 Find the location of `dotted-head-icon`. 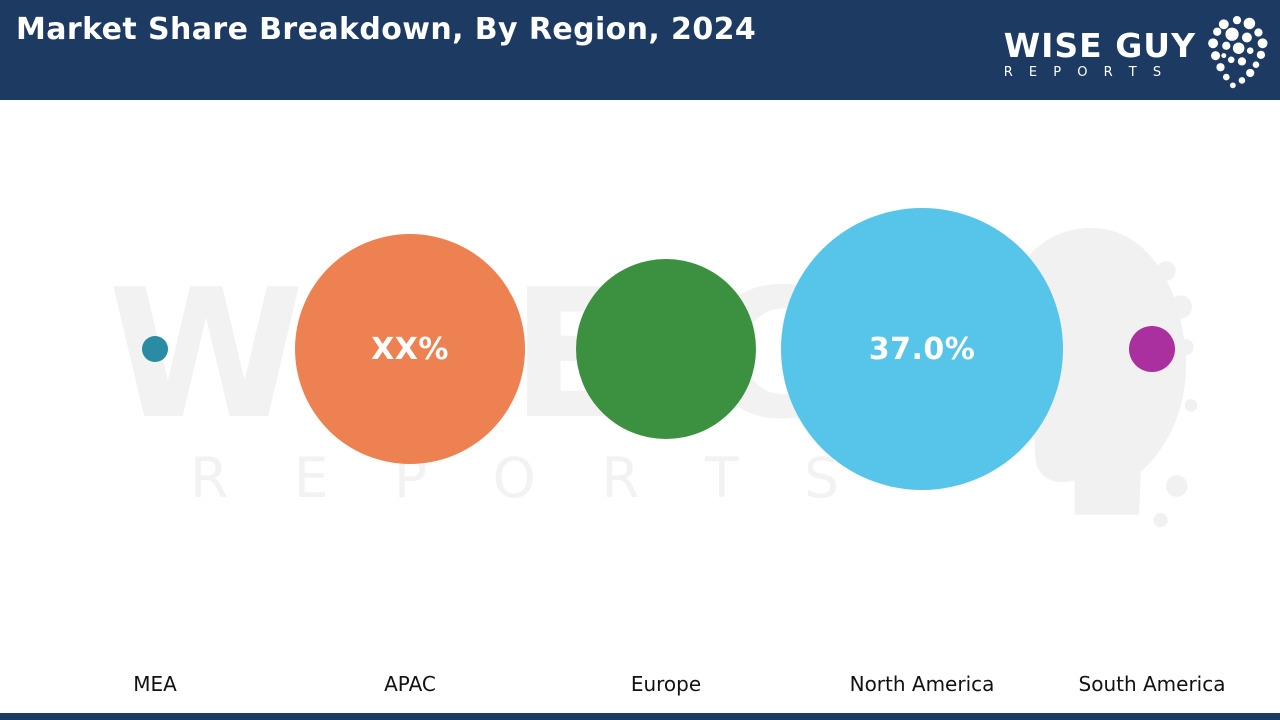

dotted-head-icon is located at coordinates (1238, 52).